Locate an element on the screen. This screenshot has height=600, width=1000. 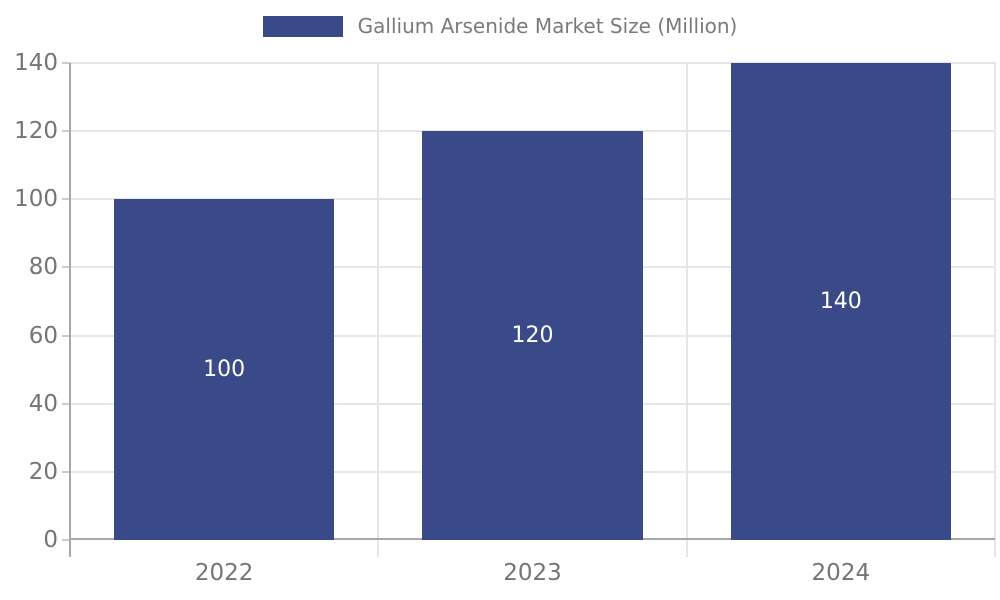
y-tick-label: 140 is located at coordinates (36, 63).